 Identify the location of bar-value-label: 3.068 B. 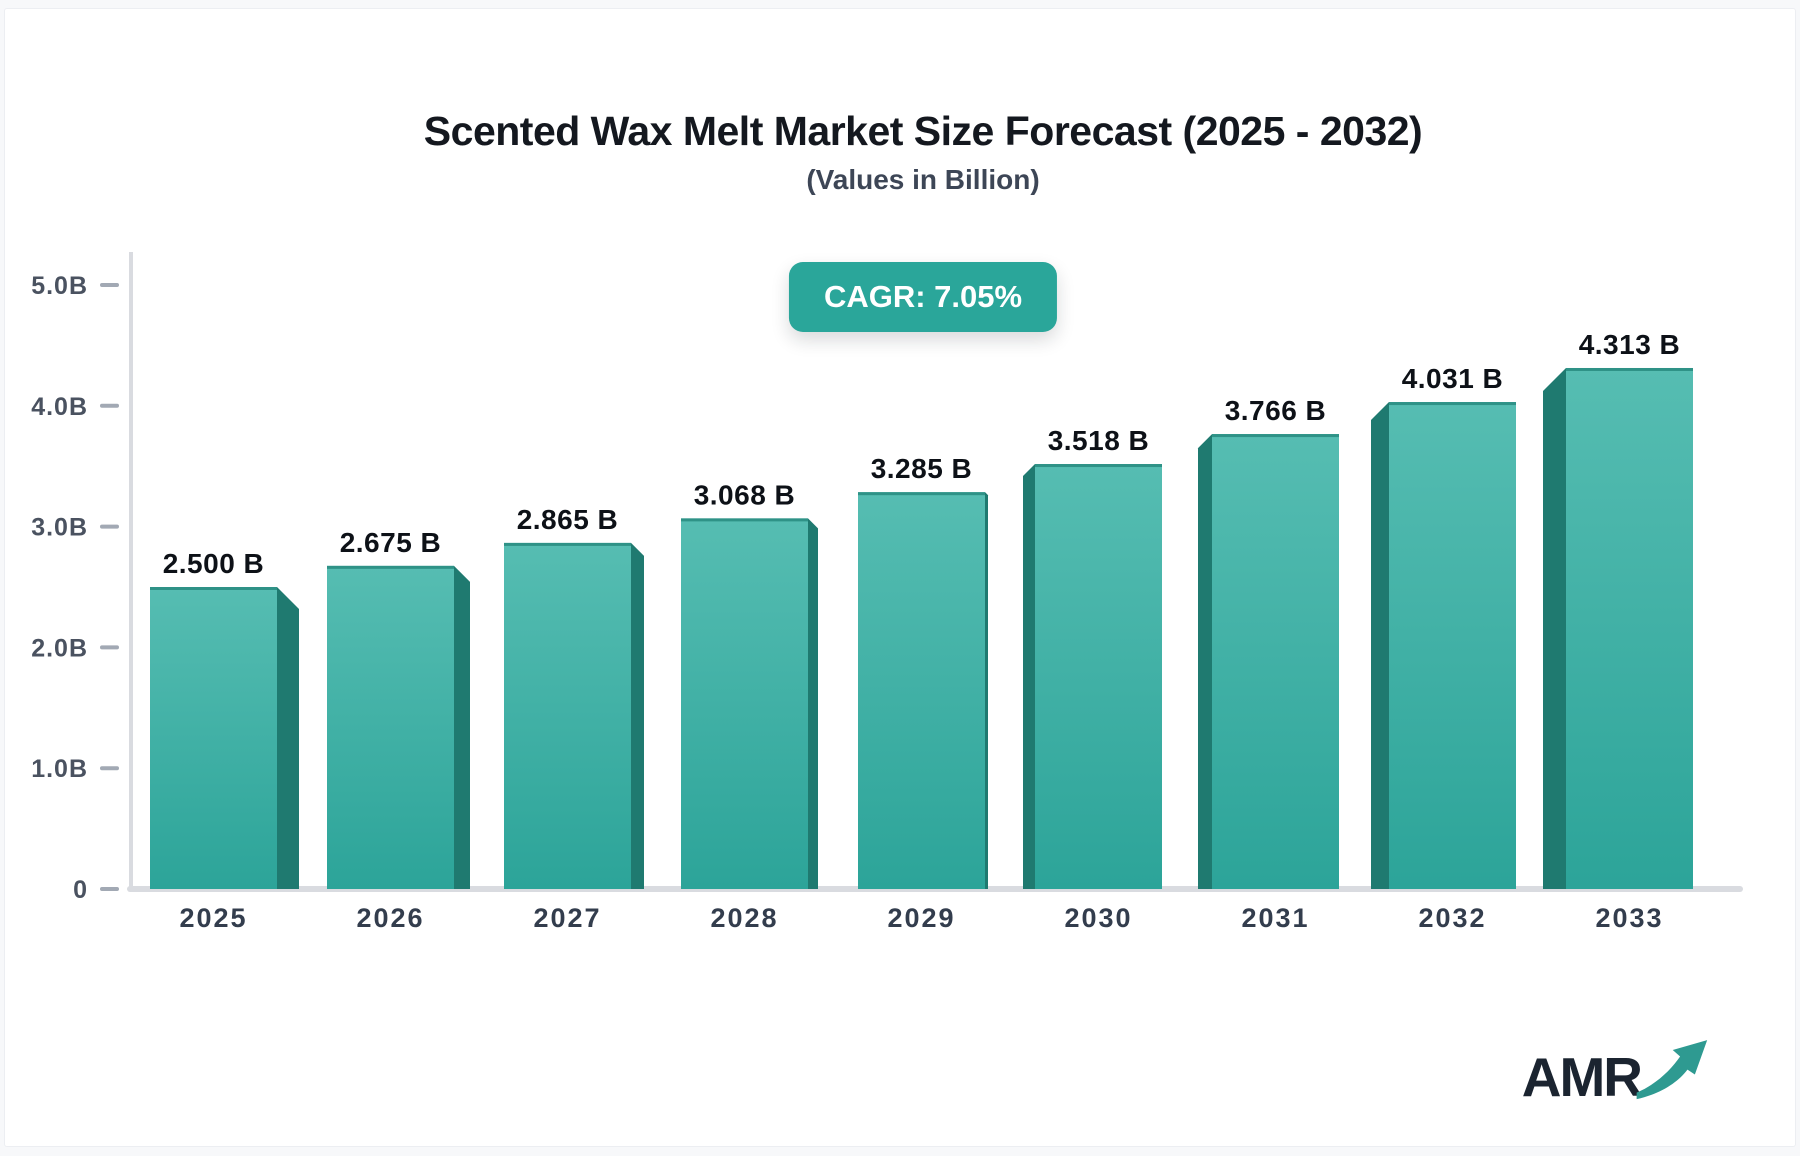
(745, 494).